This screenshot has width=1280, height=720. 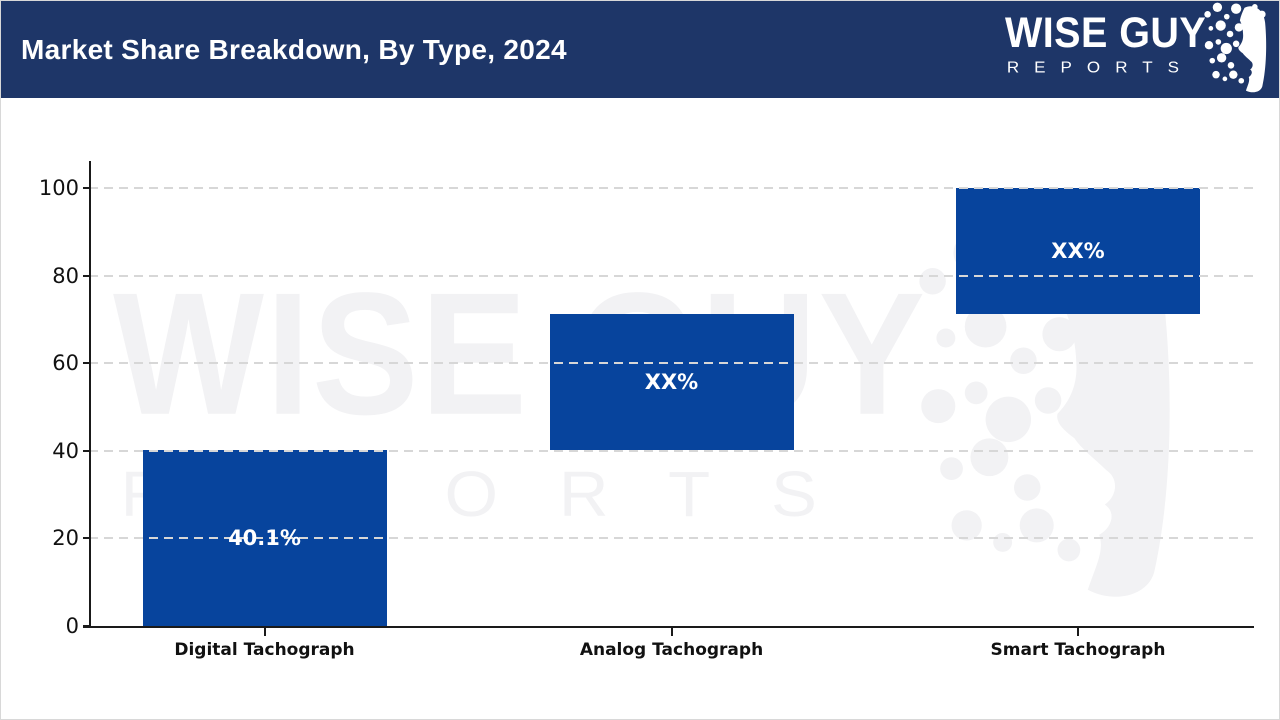 What do you see at coordinates (671, 650) in the screenshot?
I see `x-category-label: Analog Tachograph` at bounding box center [671, 650].